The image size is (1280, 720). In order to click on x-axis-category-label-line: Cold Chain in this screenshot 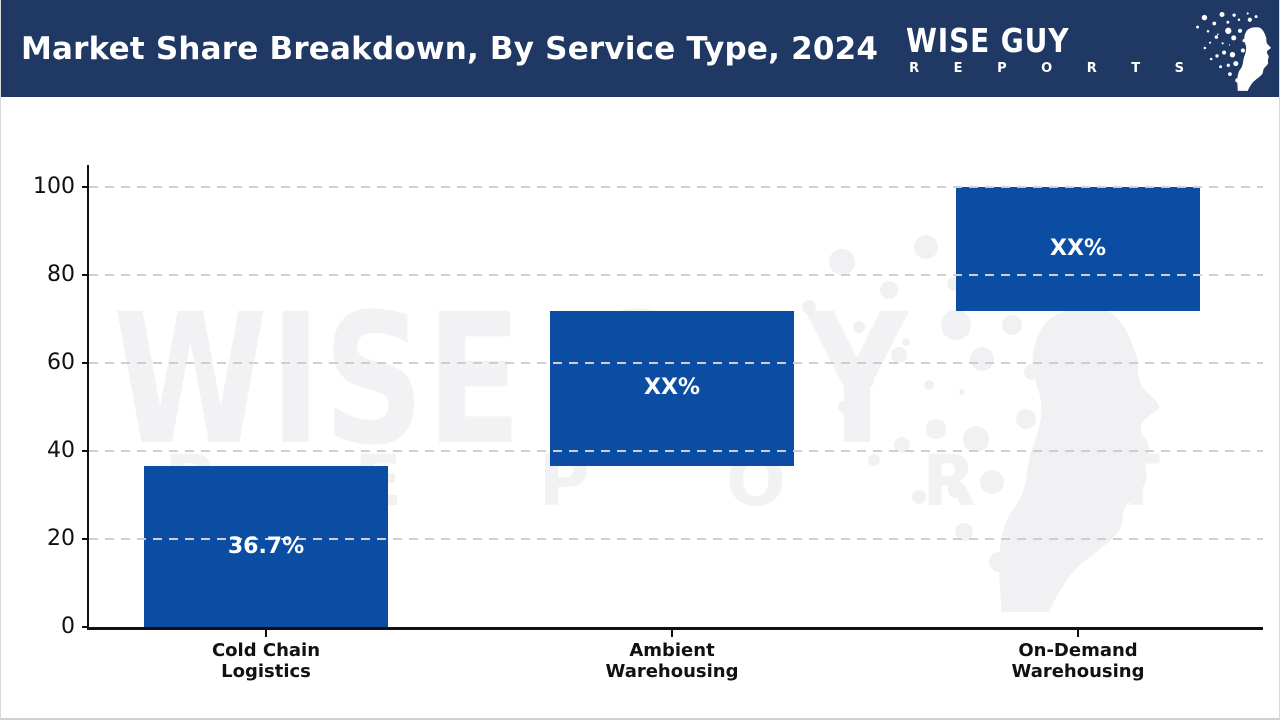, I will do `click(266, 650)`.